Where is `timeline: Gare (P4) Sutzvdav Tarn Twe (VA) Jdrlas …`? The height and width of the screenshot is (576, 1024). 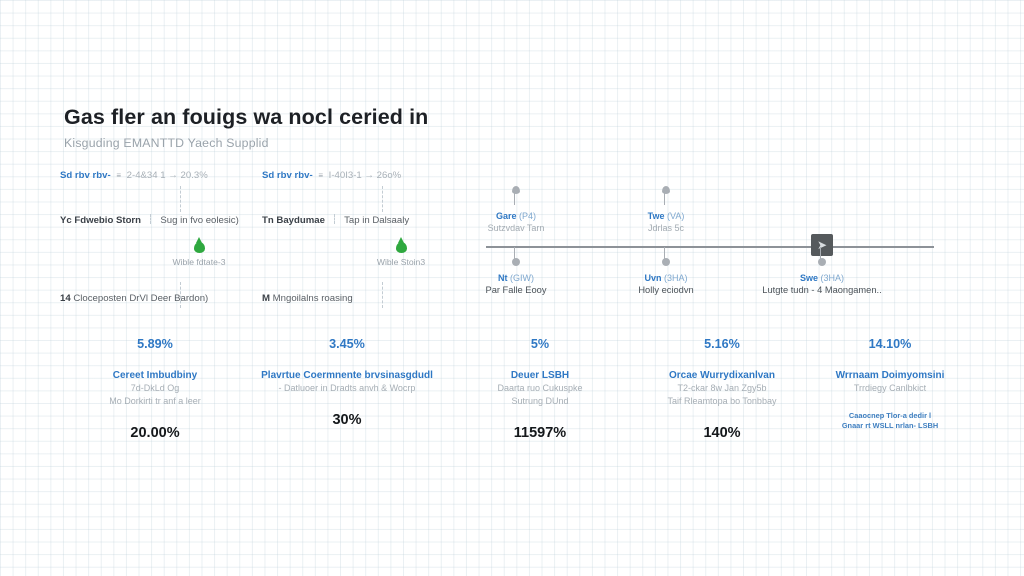 timeline: Gare (P4) Sutzvdav Tarn Twe (VA) Jdrlas … is located at coordinates (720, 246).